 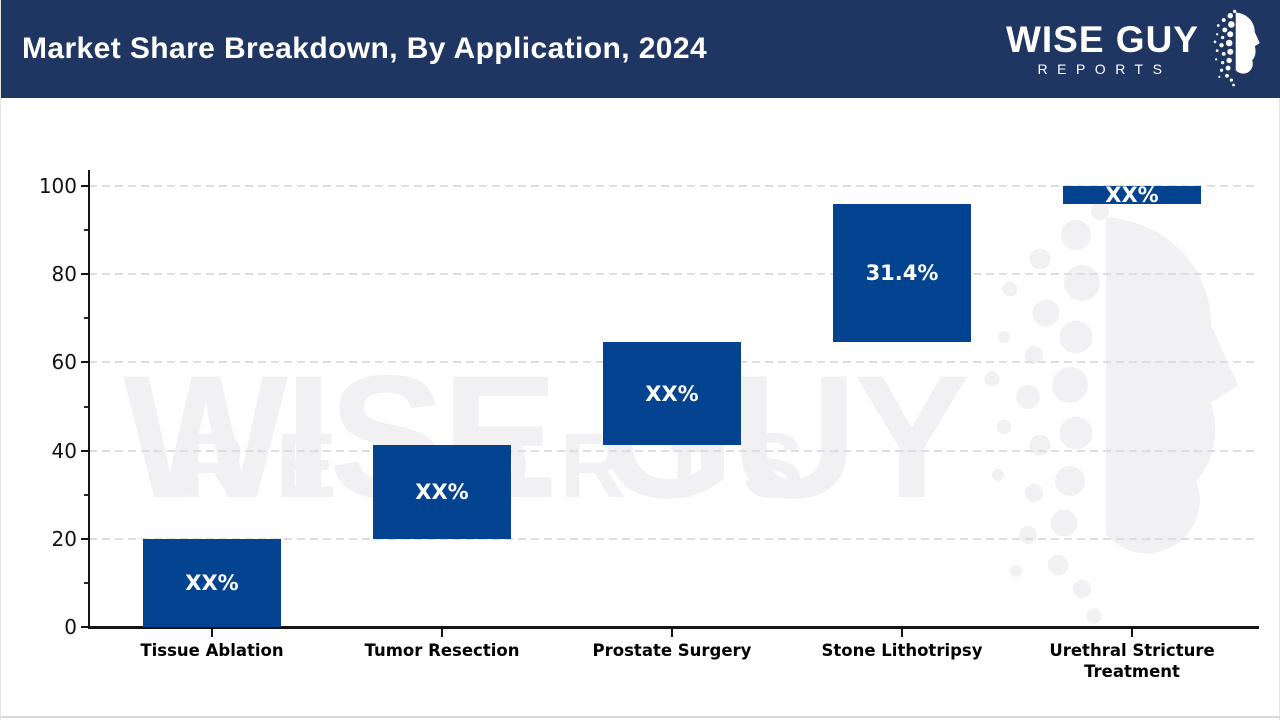 I want to click on category-label-2: Tumor Resection, so click(x=442, y=650).